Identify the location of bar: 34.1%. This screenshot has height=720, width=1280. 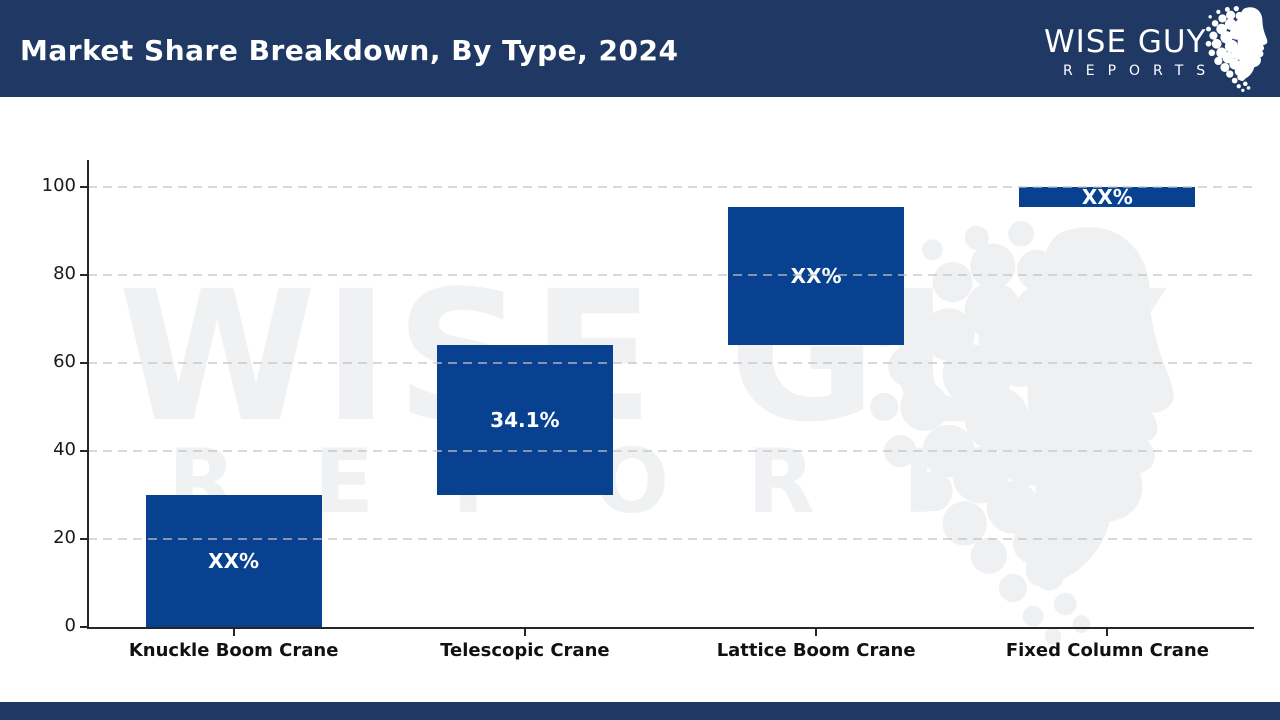
(524, 419).